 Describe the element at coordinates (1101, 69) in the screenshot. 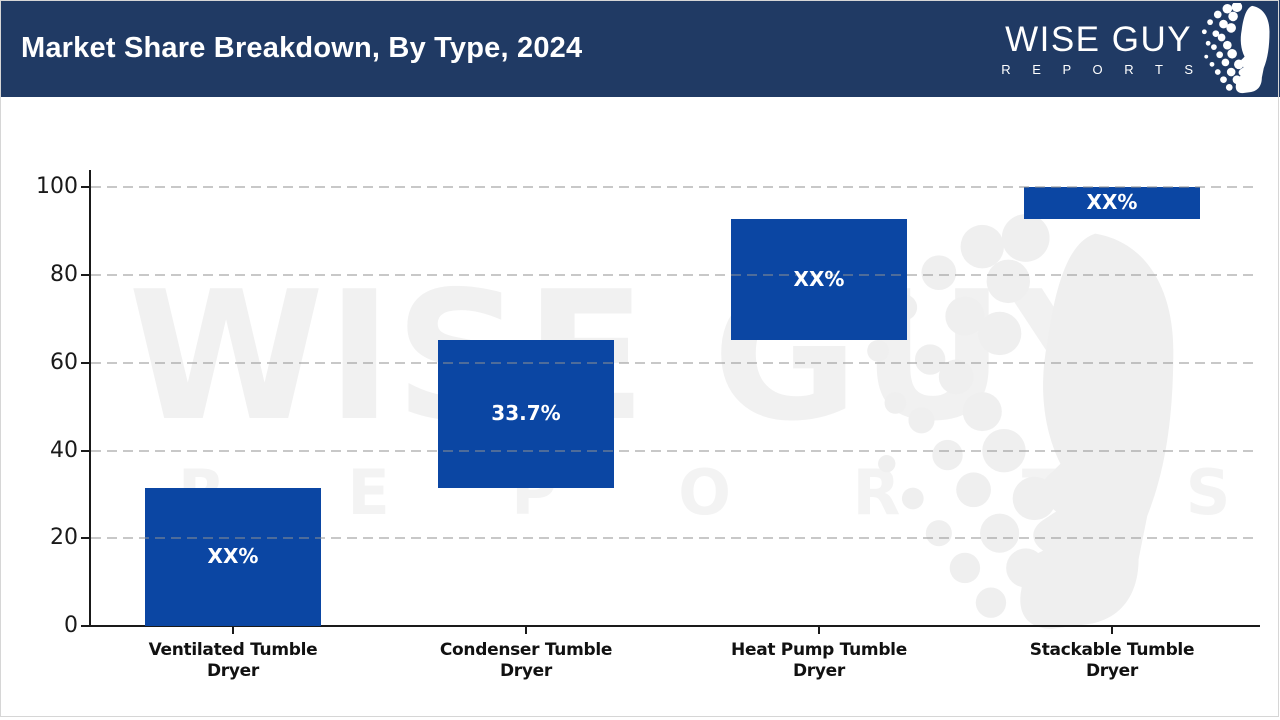

I see `brand-subname: R E P O R T S` at that location.